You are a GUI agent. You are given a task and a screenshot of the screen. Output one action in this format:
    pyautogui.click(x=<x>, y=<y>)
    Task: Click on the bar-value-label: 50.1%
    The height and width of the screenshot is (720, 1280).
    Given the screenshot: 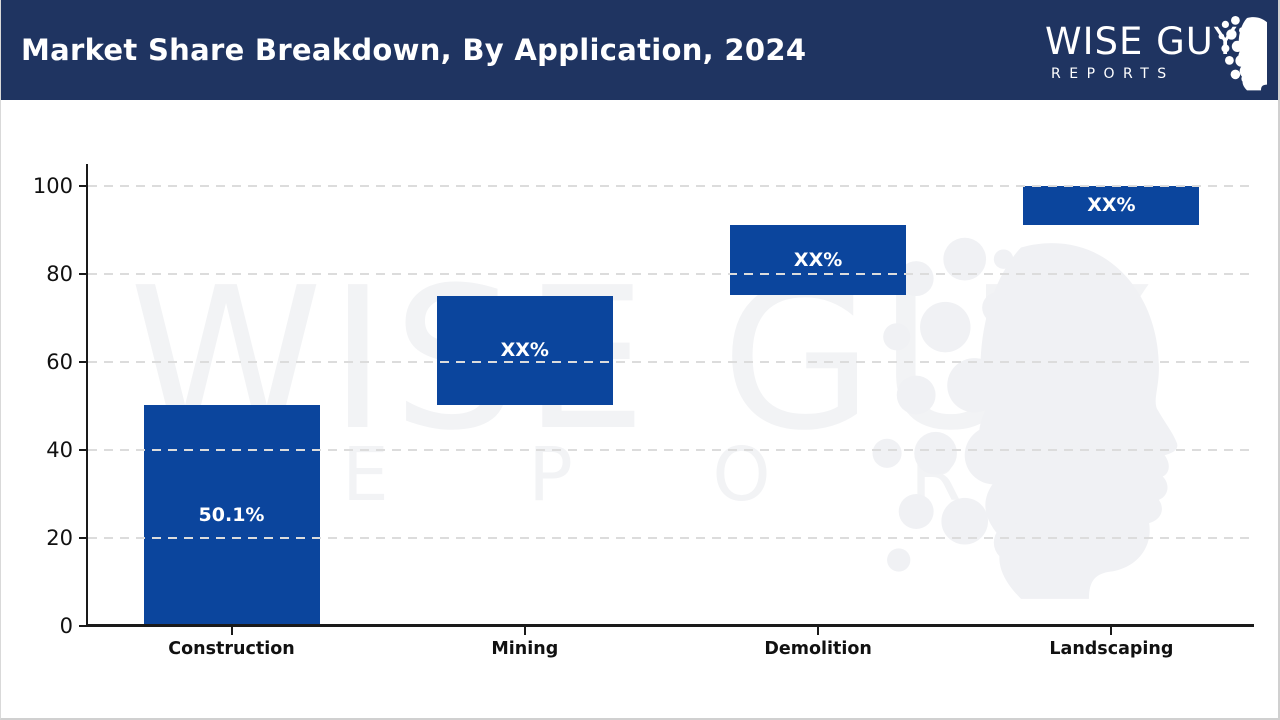 What is the action you would take?
    pyautogui.click(x=231, y=515)
    